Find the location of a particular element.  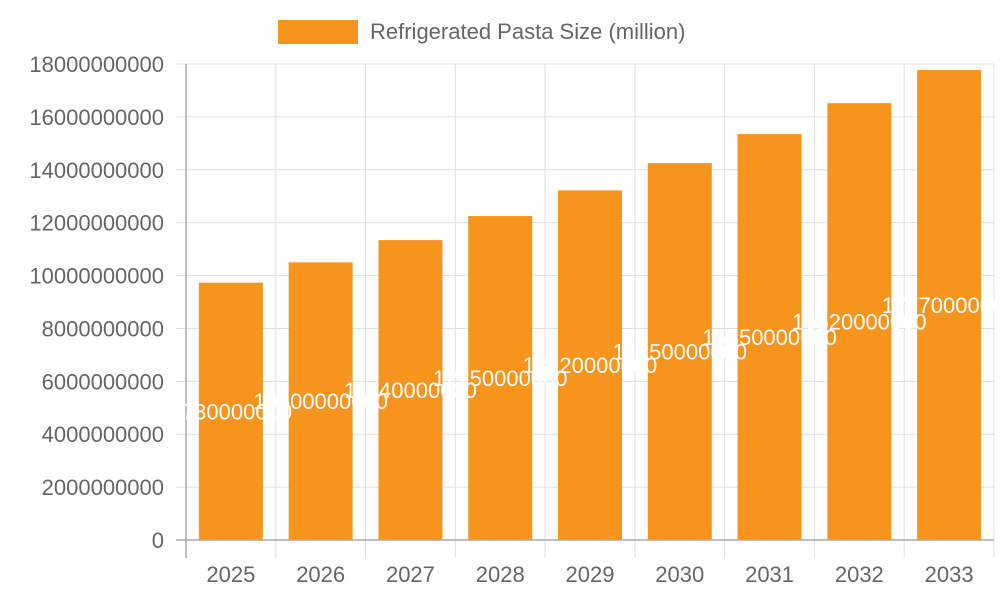

x-tick-label: 2027 is located at coordinates (410, 574).